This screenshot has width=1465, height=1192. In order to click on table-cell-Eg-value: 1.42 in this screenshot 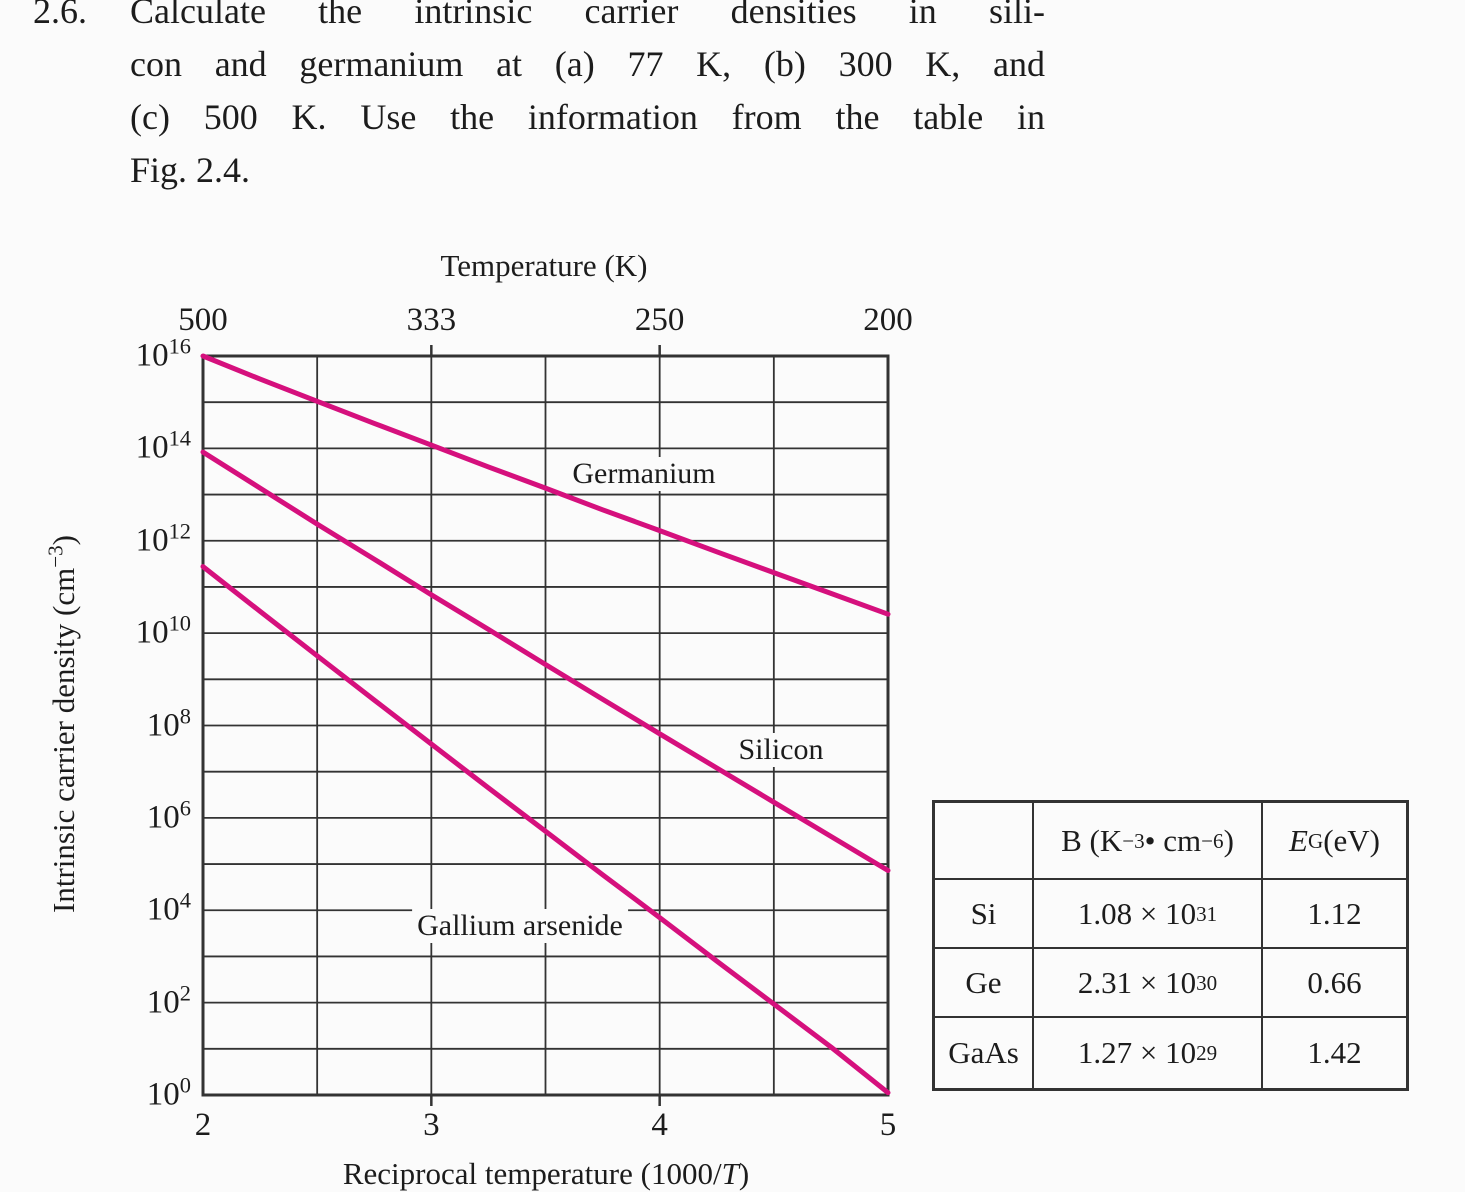, I will do `click(1334, 1052)`.